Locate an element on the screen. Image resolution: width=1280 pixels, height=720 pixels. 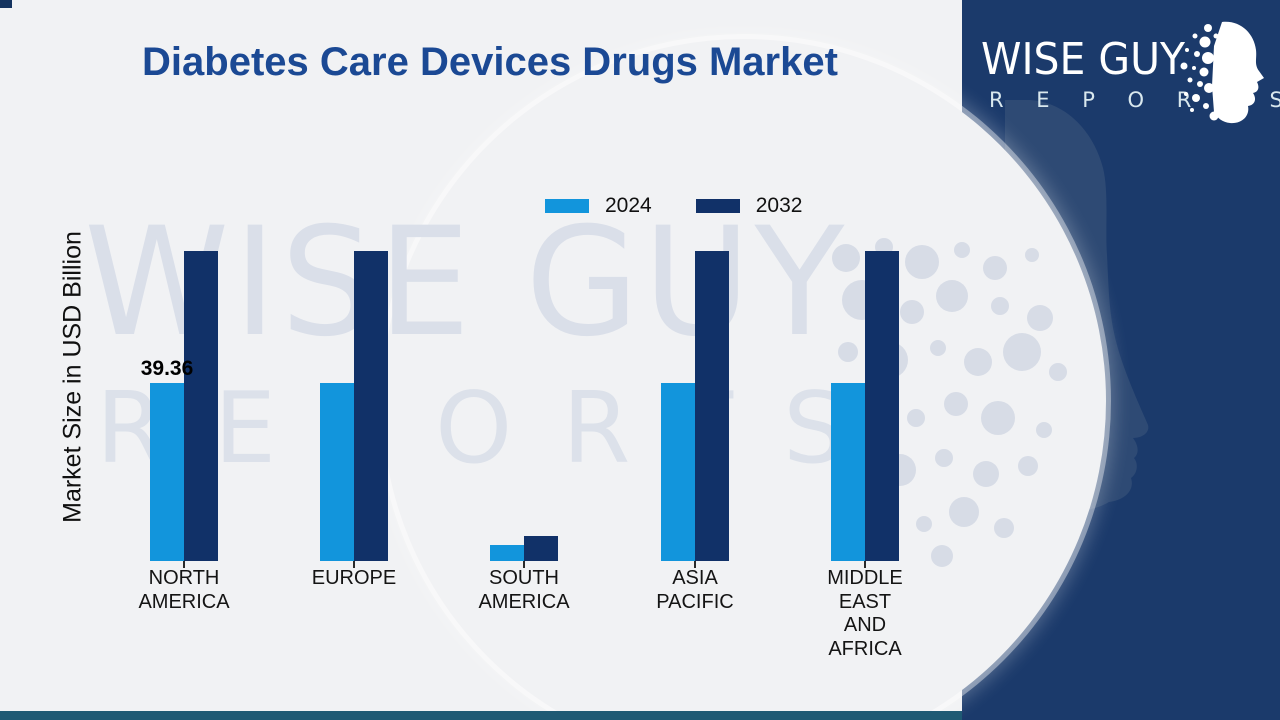
bar-2024-asia-pacific is located at coordinates (678, 472).